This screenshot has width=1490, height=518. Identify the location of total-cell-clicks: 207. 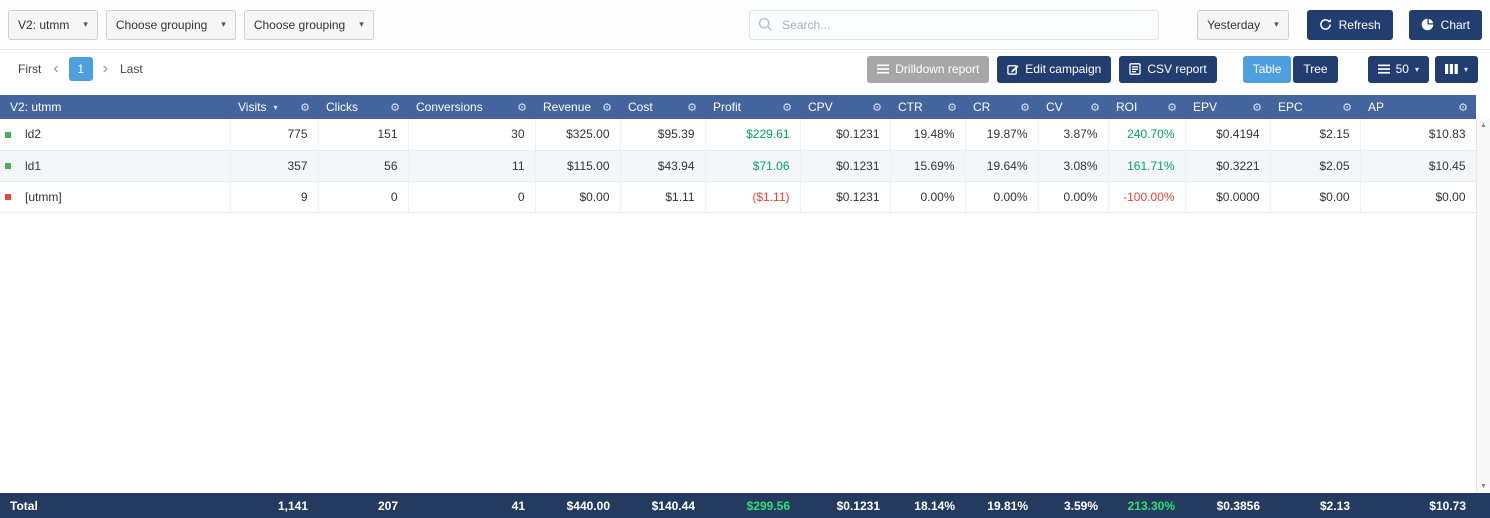
(387, 505).